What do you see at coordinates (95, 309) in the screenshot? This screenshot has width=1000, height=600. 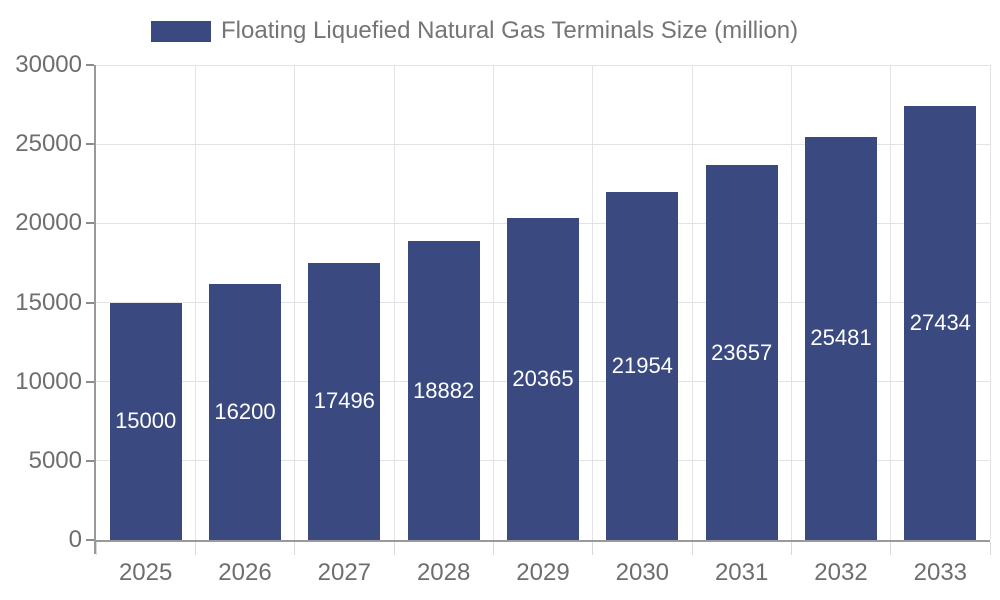 I see `y-axis-line` at bounding box center [95, 309].